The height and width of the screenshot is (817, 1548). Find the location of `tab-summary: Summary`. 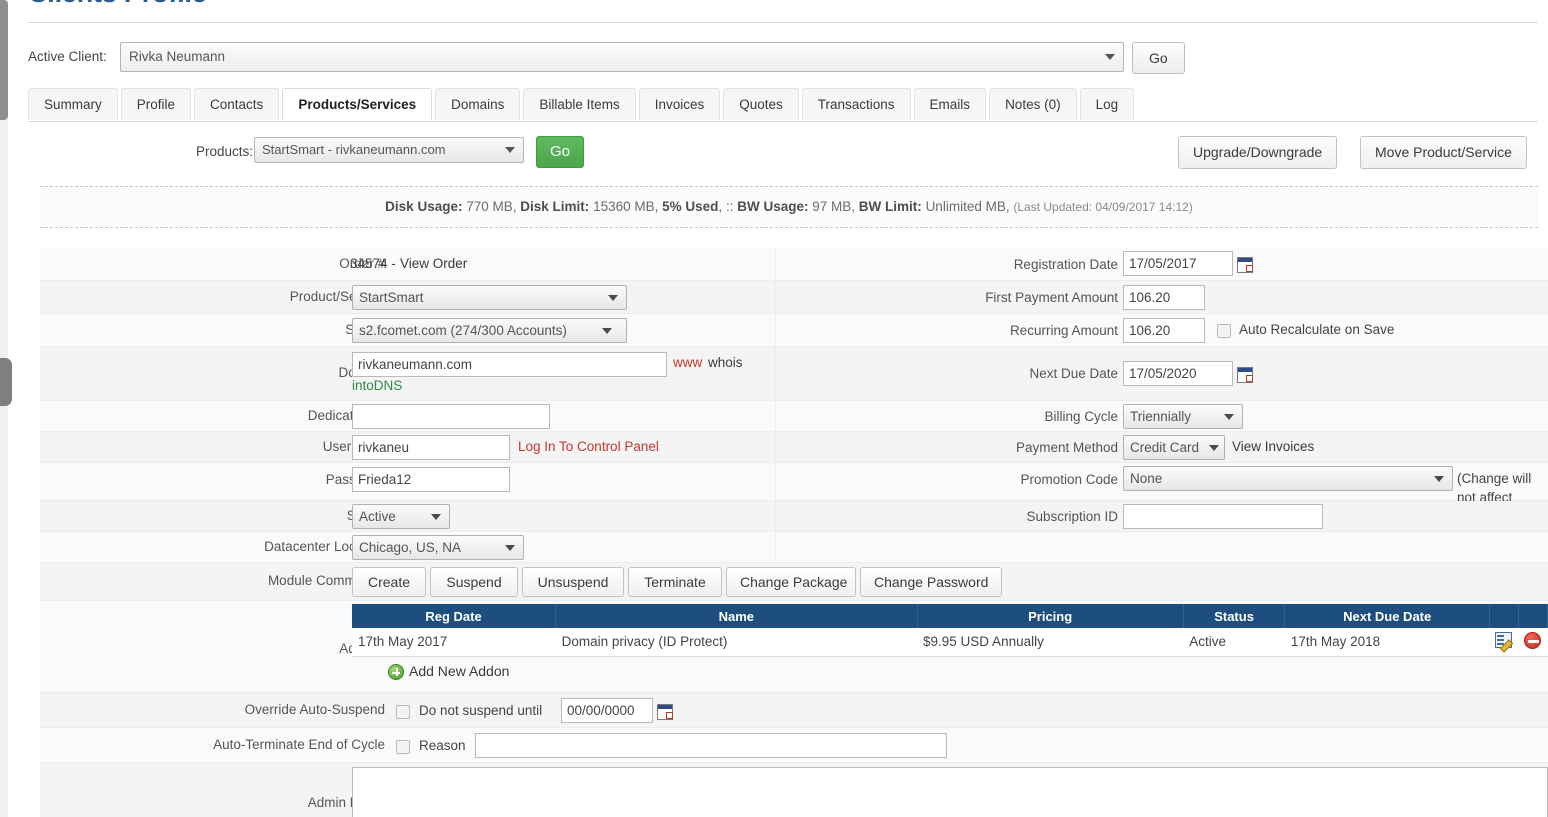

tab-summary: Summary is located at coordinates (73, 104).